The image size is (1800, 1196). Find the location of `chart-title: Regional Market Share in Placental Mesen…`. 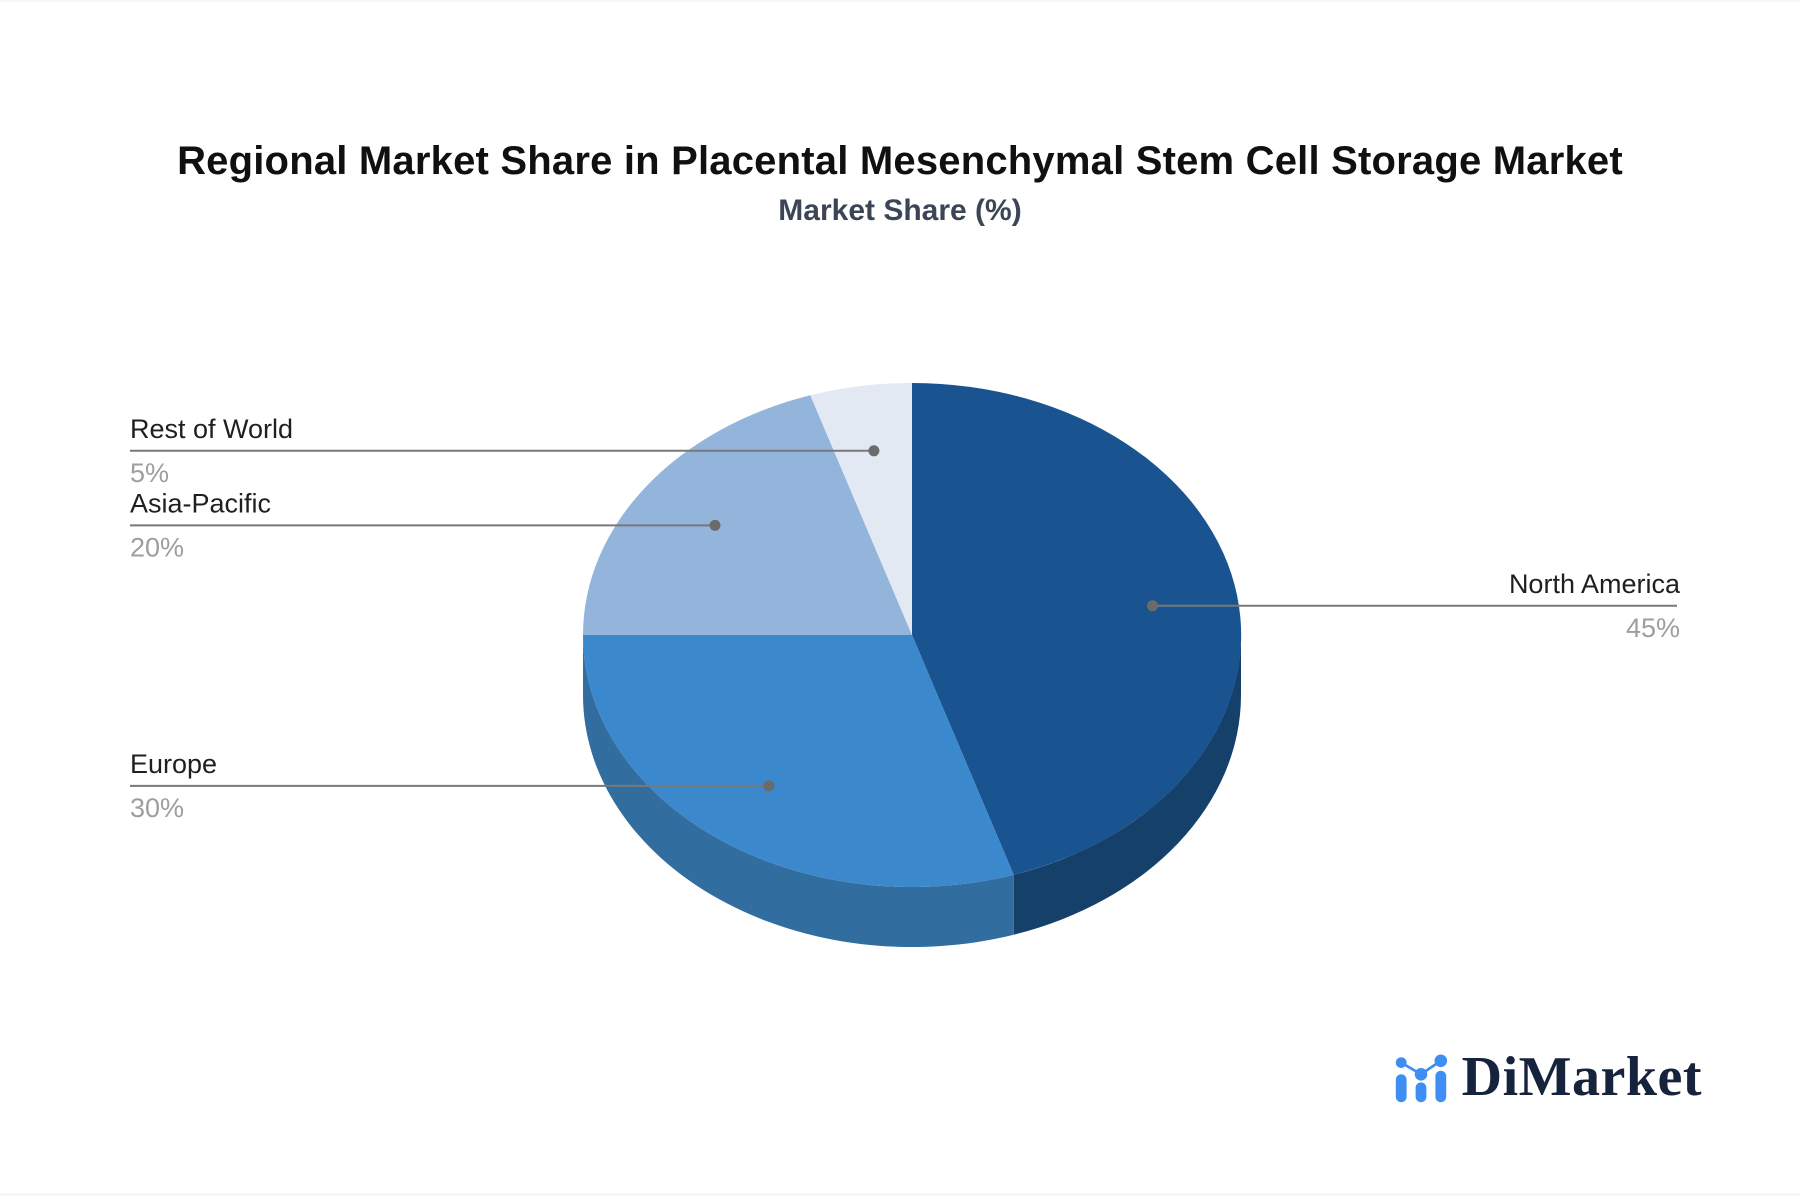

chart-title: Regional Market Share in Placental Mesen… is located at coordinates (900, 161).